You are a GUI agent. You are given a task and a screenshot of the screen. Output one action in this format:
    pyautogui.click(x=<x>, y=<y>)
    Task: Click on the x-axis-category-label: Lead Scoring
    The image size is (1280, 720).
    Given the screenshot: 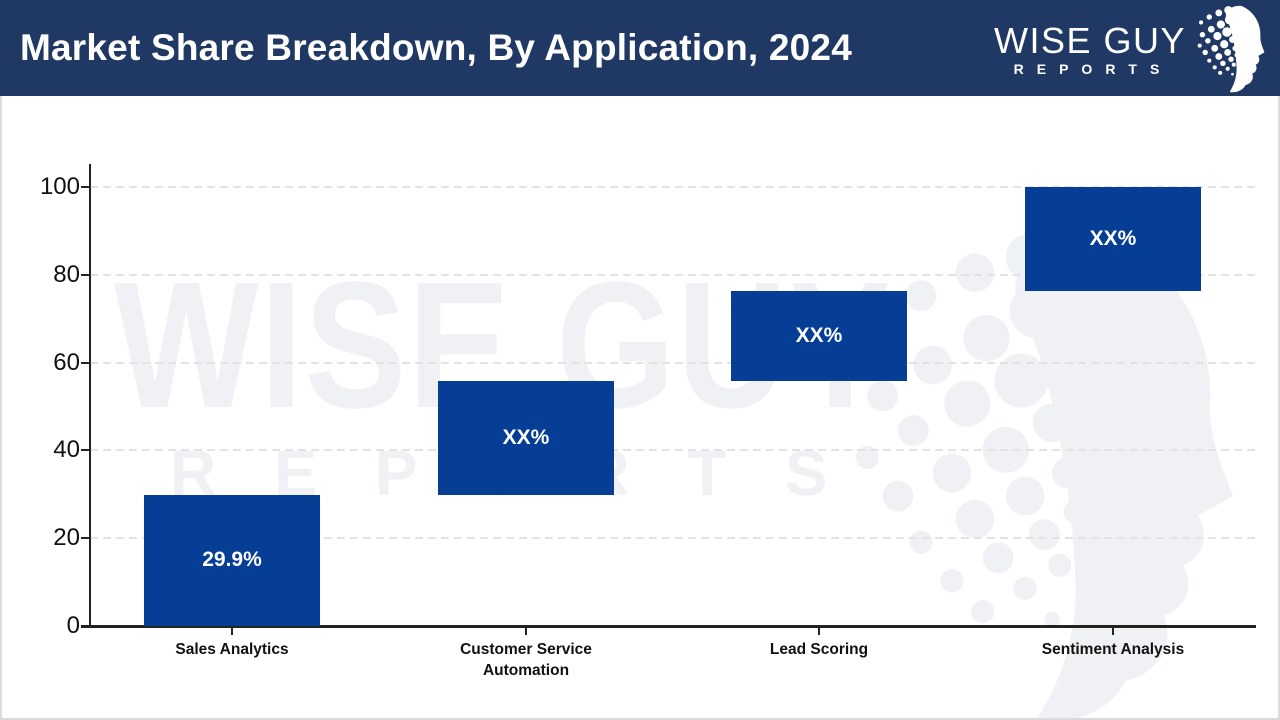 What is the action you would take?
    pyautogui.click(x=819, y=649)
    